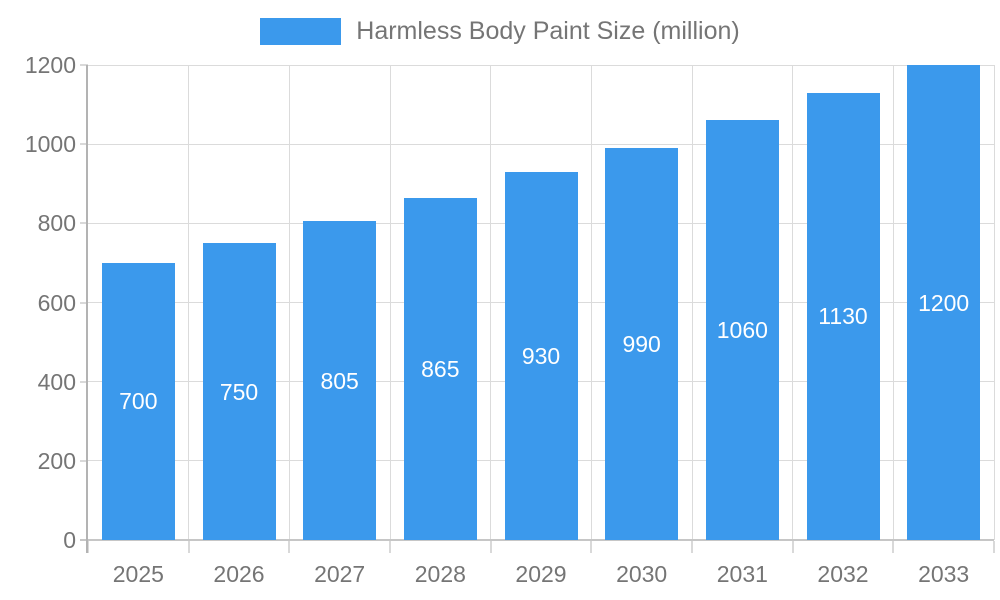  What do you see at coordinates (56, 460) in the screenshot?
I see `y-tick-label: 200` at bounding box center [56, 460].